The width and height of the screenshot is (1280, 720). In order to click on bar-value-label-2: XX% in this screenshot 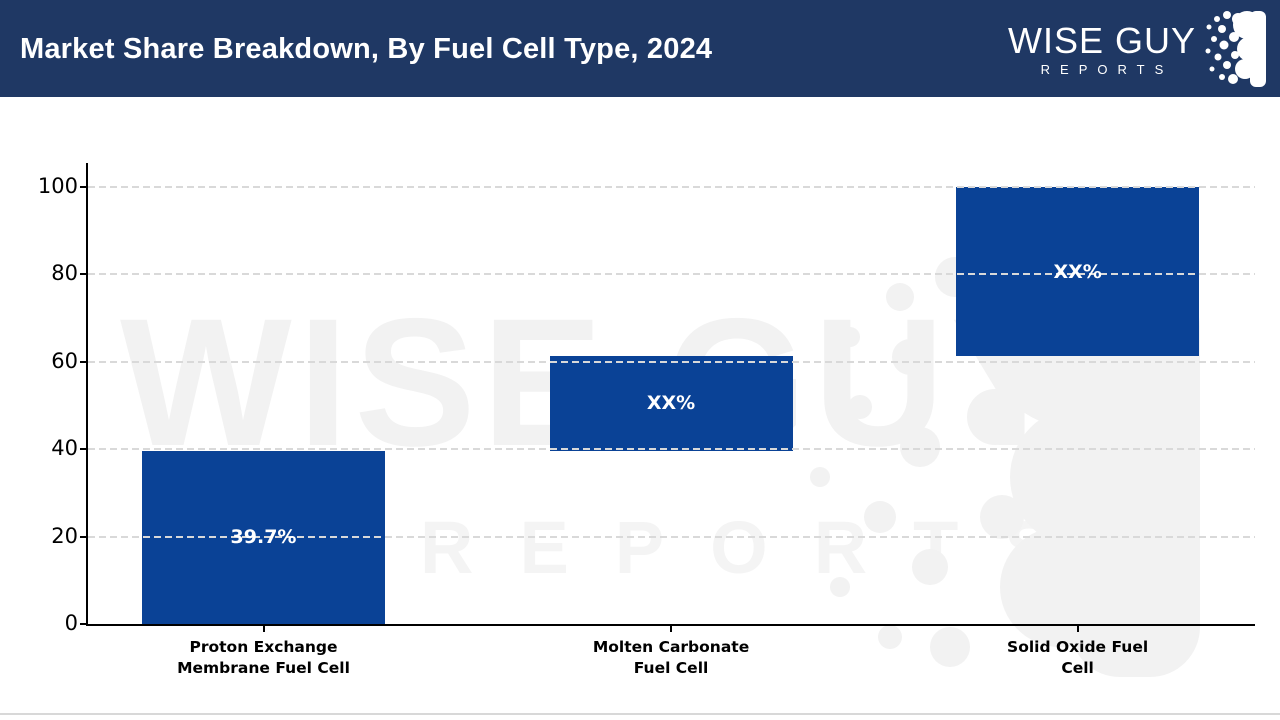, I will do `click(1077, 271)`.